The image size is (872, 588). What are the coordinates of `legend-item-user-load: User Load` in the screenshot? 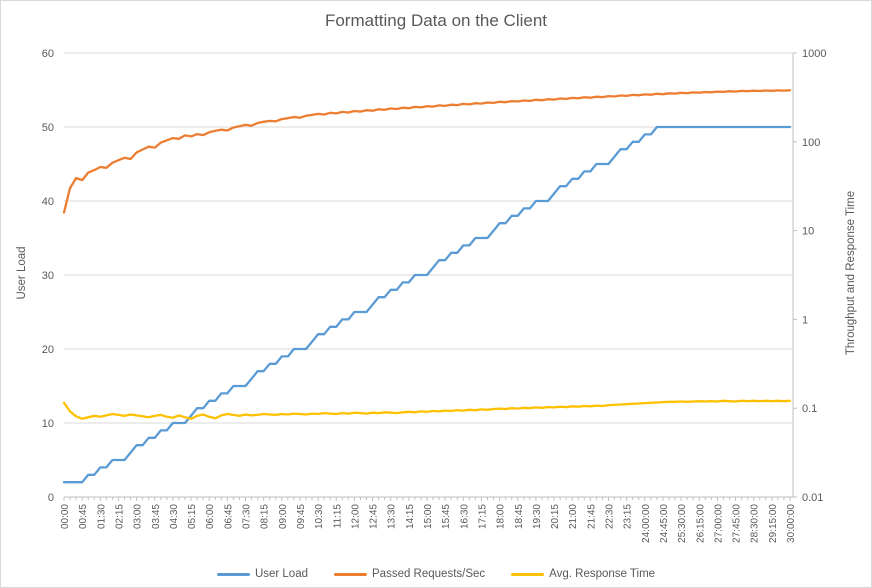 It's located at (262, 574).